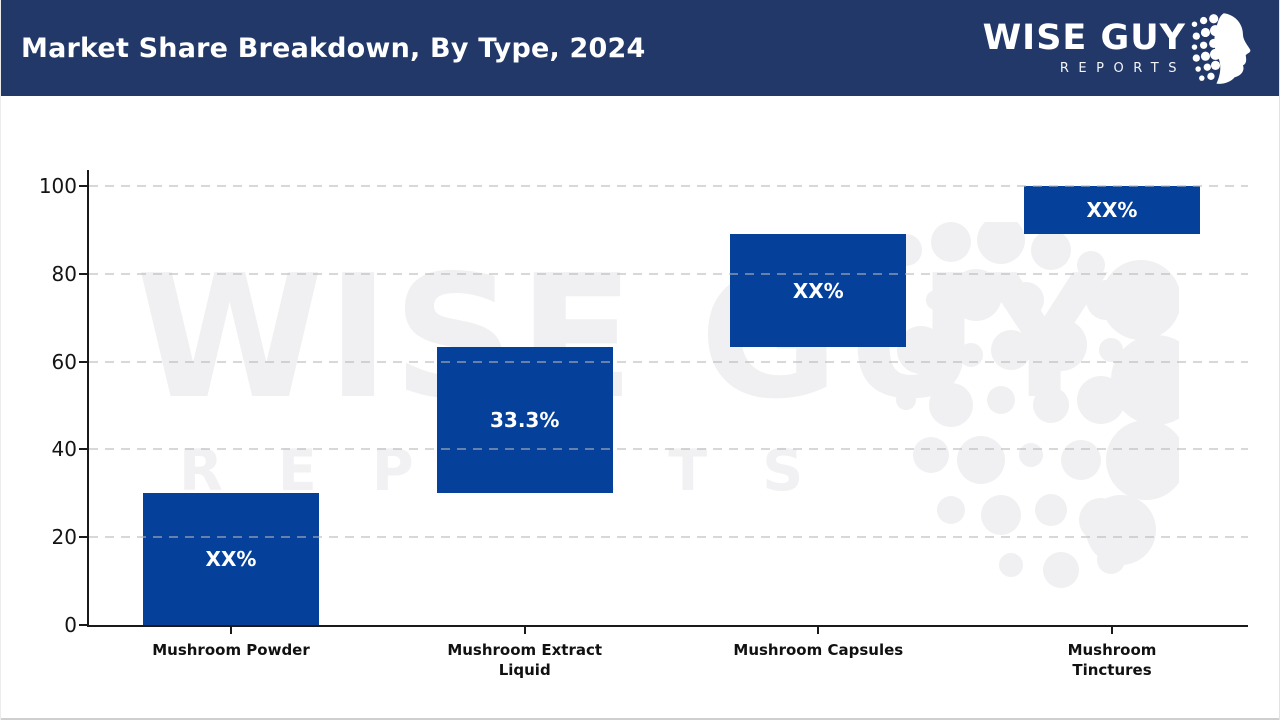 The image size is (1280, 720). I want to click on logo-wordmark: WISE GUY, so click(1084, 37).